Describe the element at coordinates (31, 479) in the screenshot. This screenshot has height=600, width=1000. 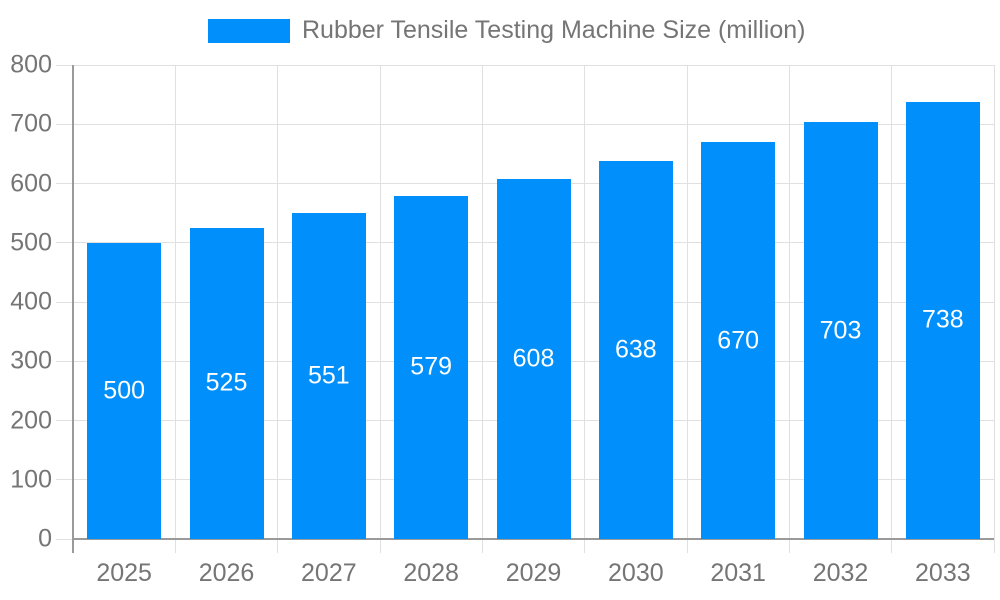
I see `y-axis-tick-label: 100` at that location.